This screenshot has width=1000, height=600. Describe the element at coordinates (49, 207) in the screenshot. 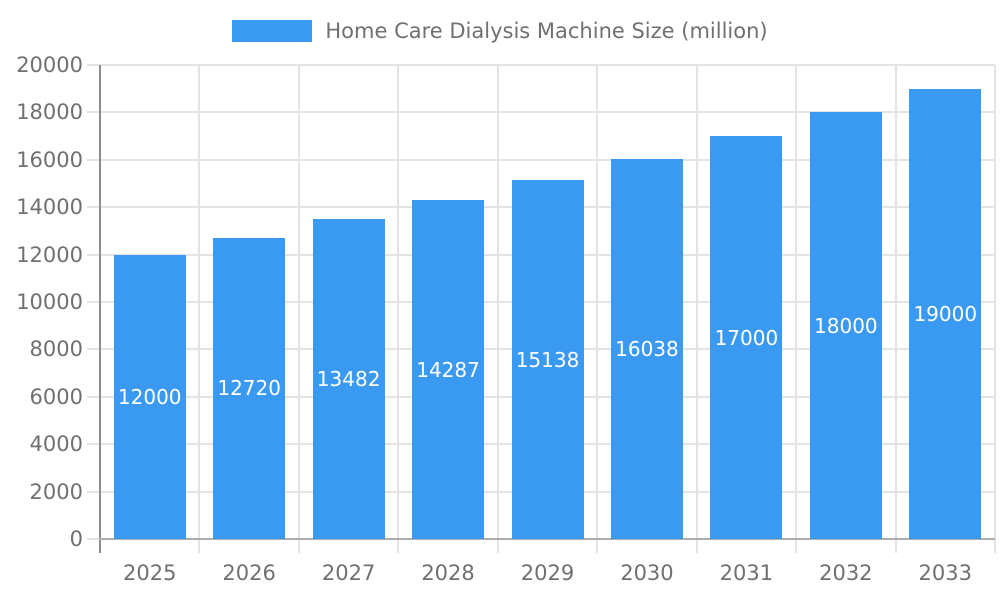

I see `y-tick-label: 14000` at that location.